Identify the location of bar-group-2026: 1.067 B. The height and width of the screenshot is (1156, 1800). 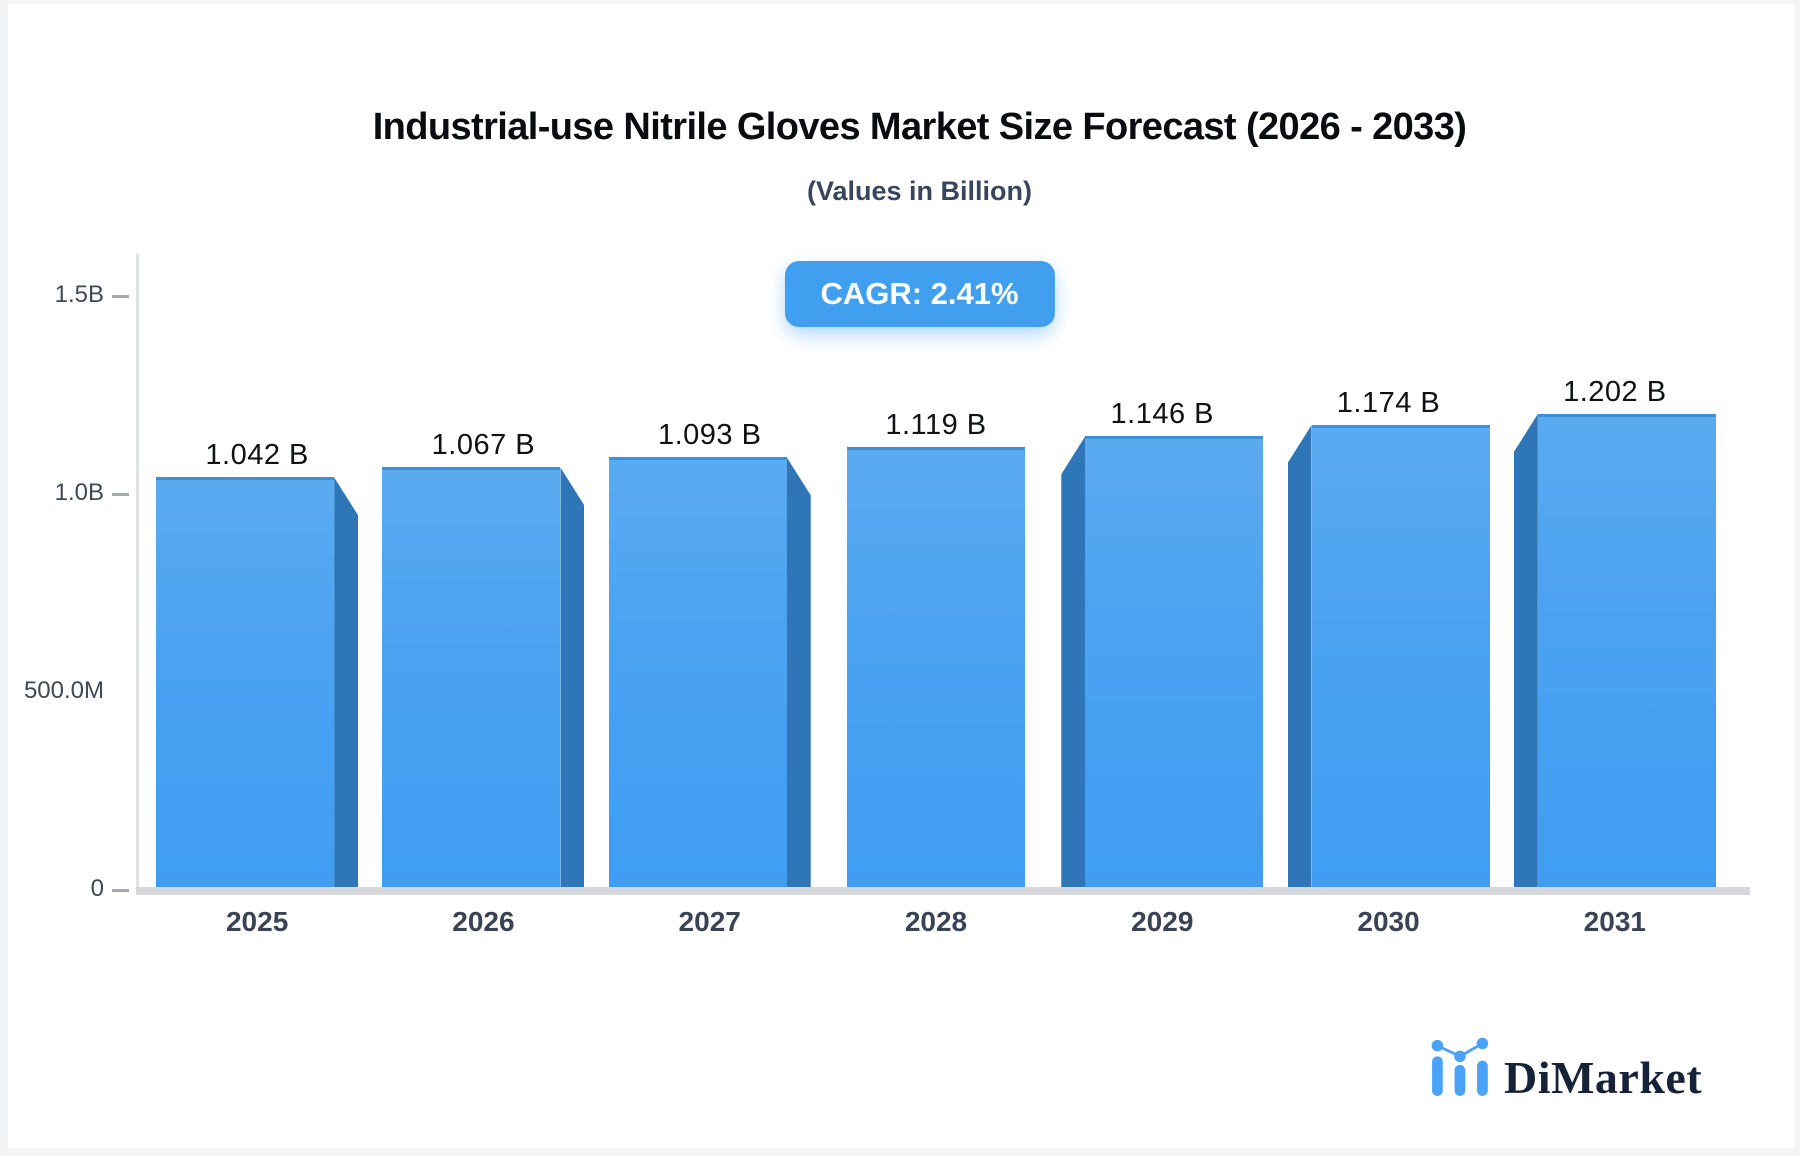
(483, 593).